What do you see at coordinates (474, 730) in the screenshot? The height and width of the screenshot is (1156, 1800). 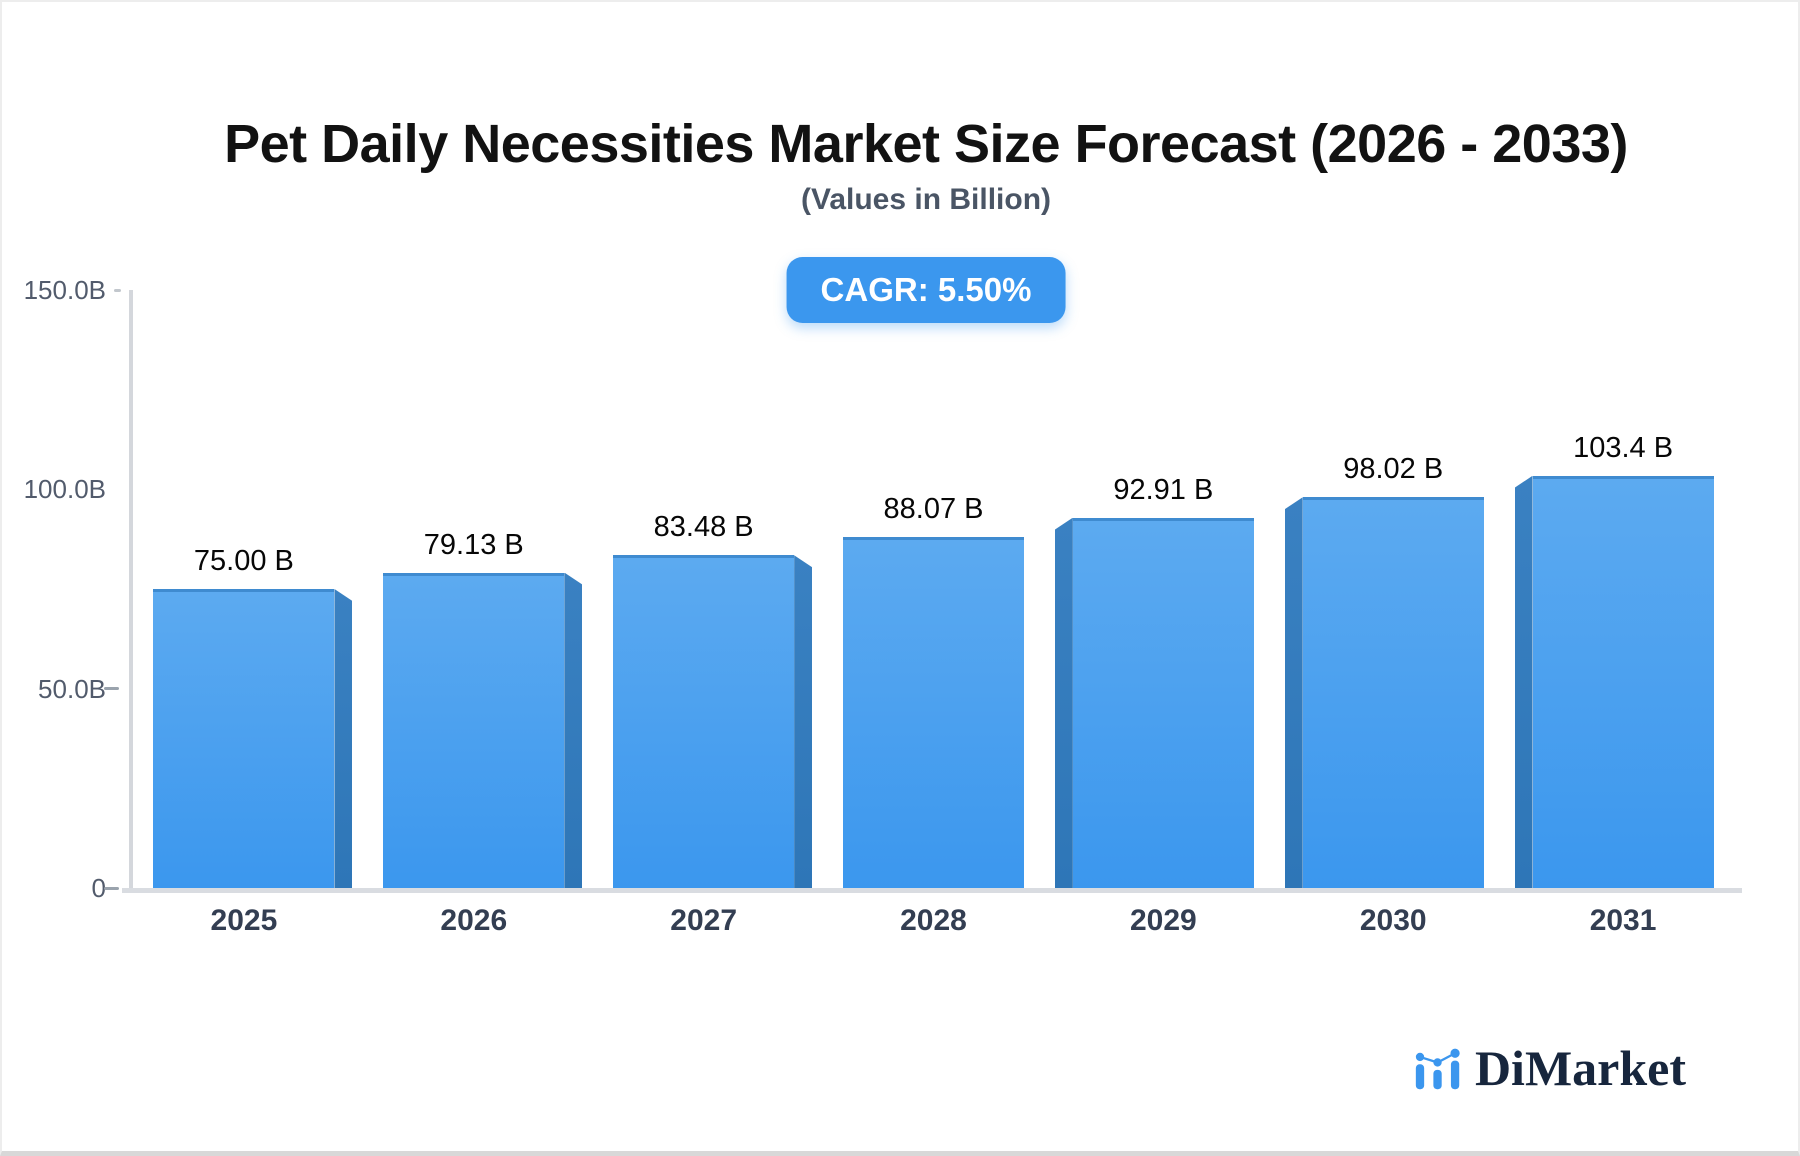 I see `bar-2026` at bounding box center [474, 730].